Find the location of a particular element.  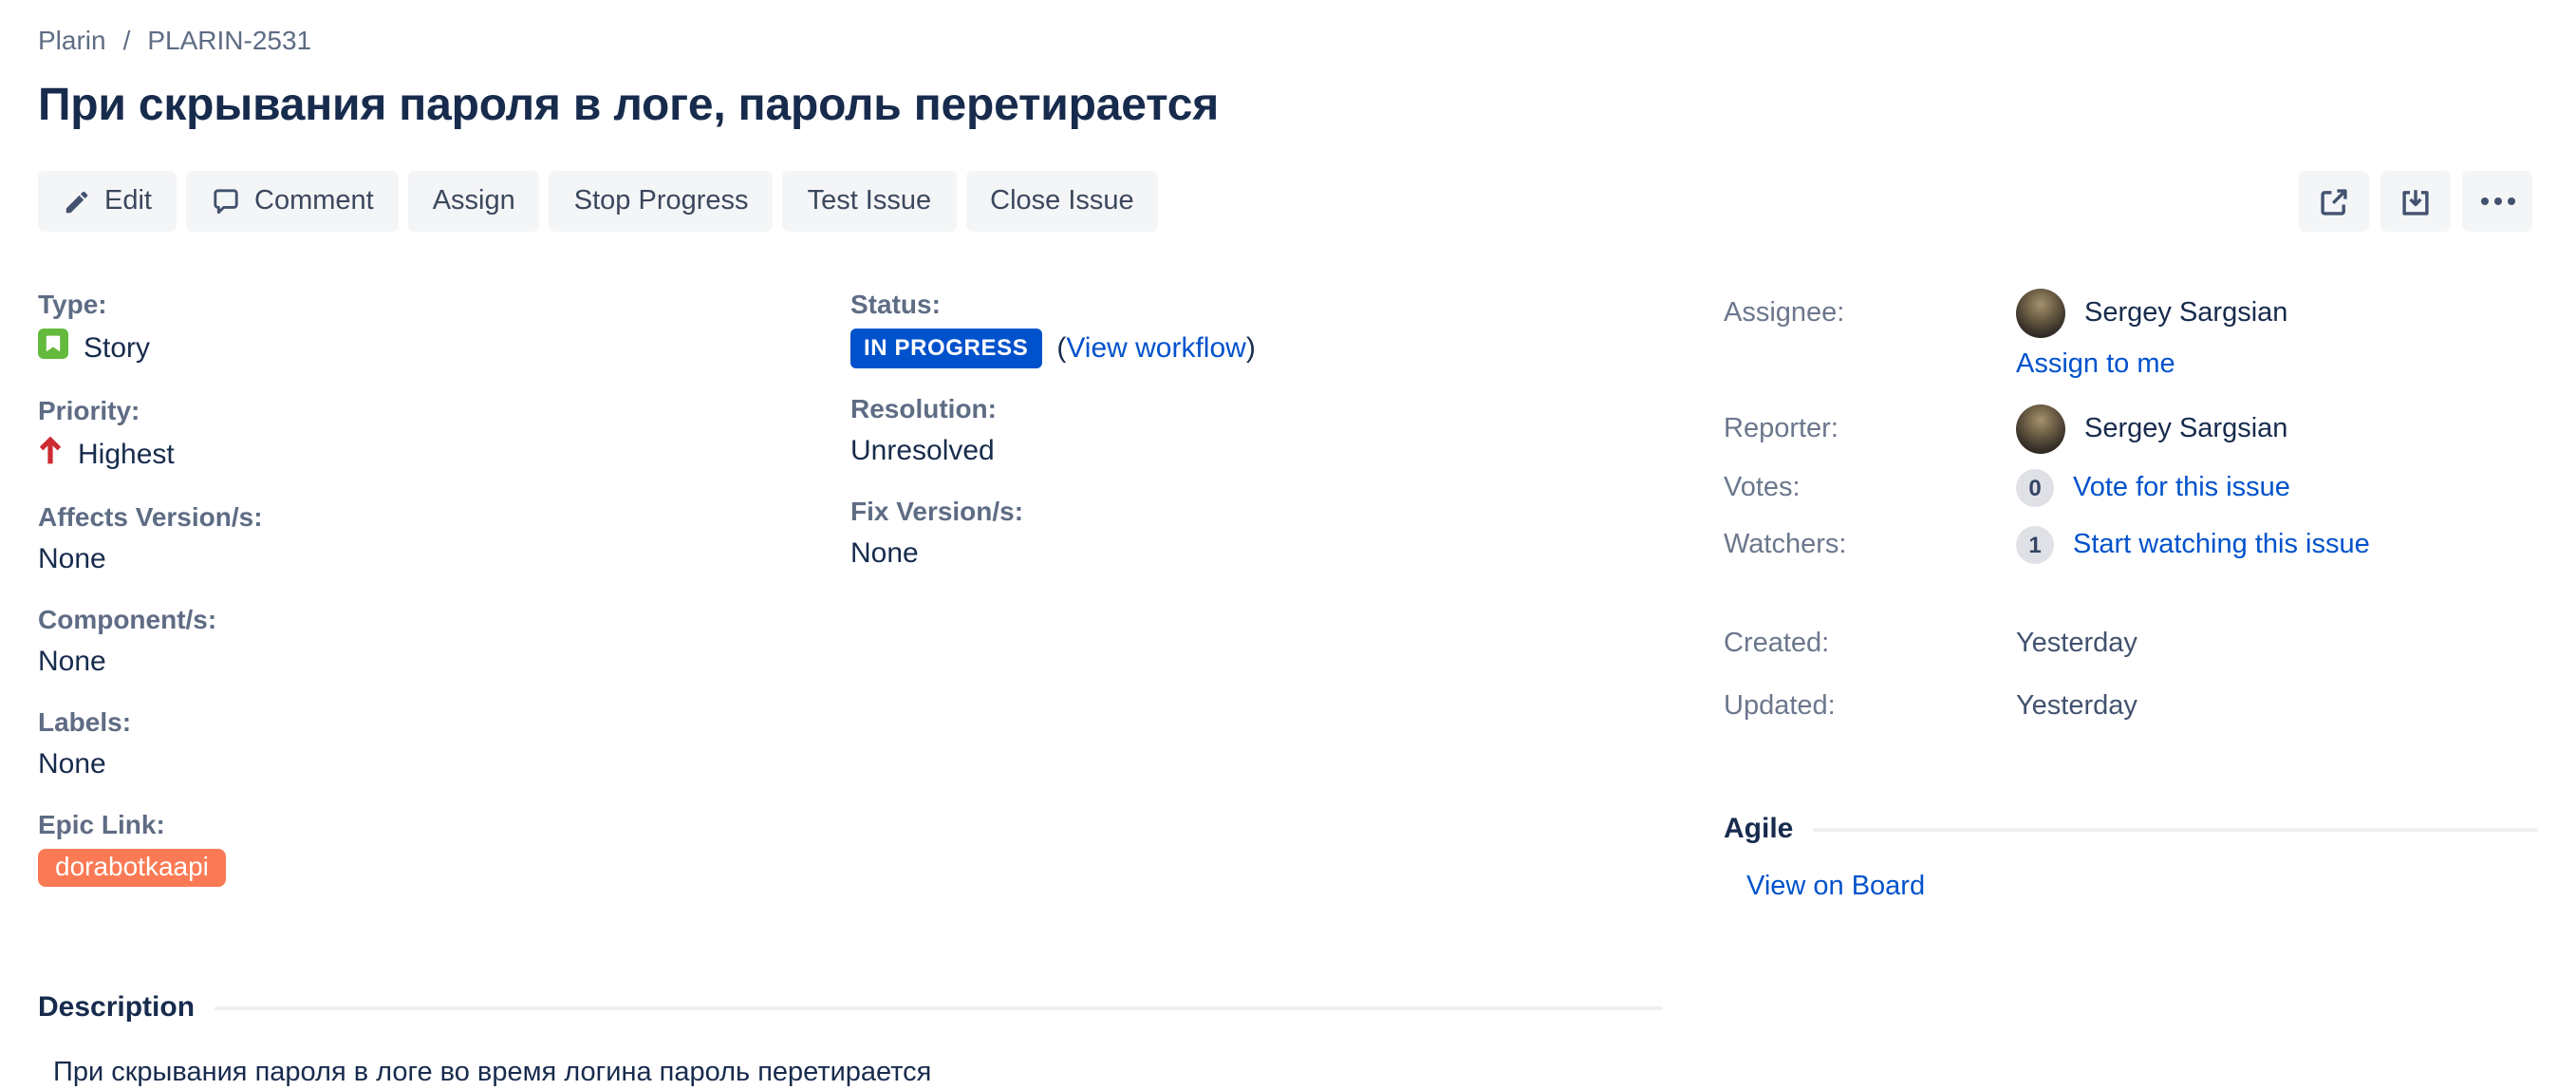

close-issue-button: Close Issue is located at coordinates (1062, 201).